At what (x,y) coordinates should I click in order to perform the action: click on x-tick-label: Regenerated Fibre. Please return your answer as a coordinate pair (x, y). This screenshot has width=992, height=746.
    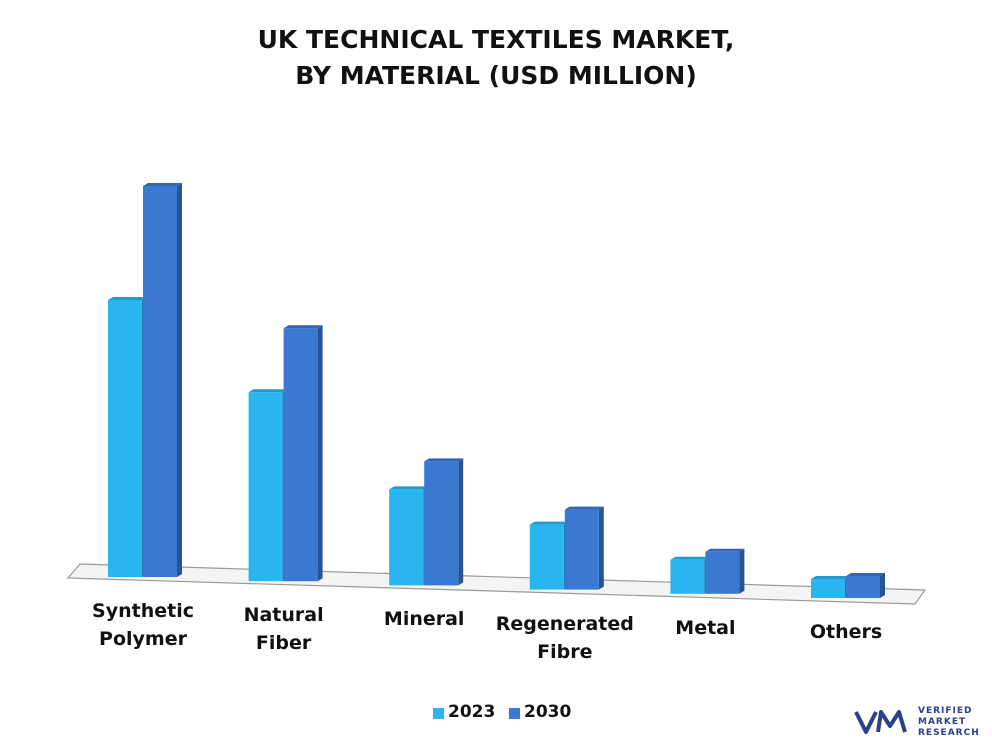
    Looking at the image, I should click on (564, 637).